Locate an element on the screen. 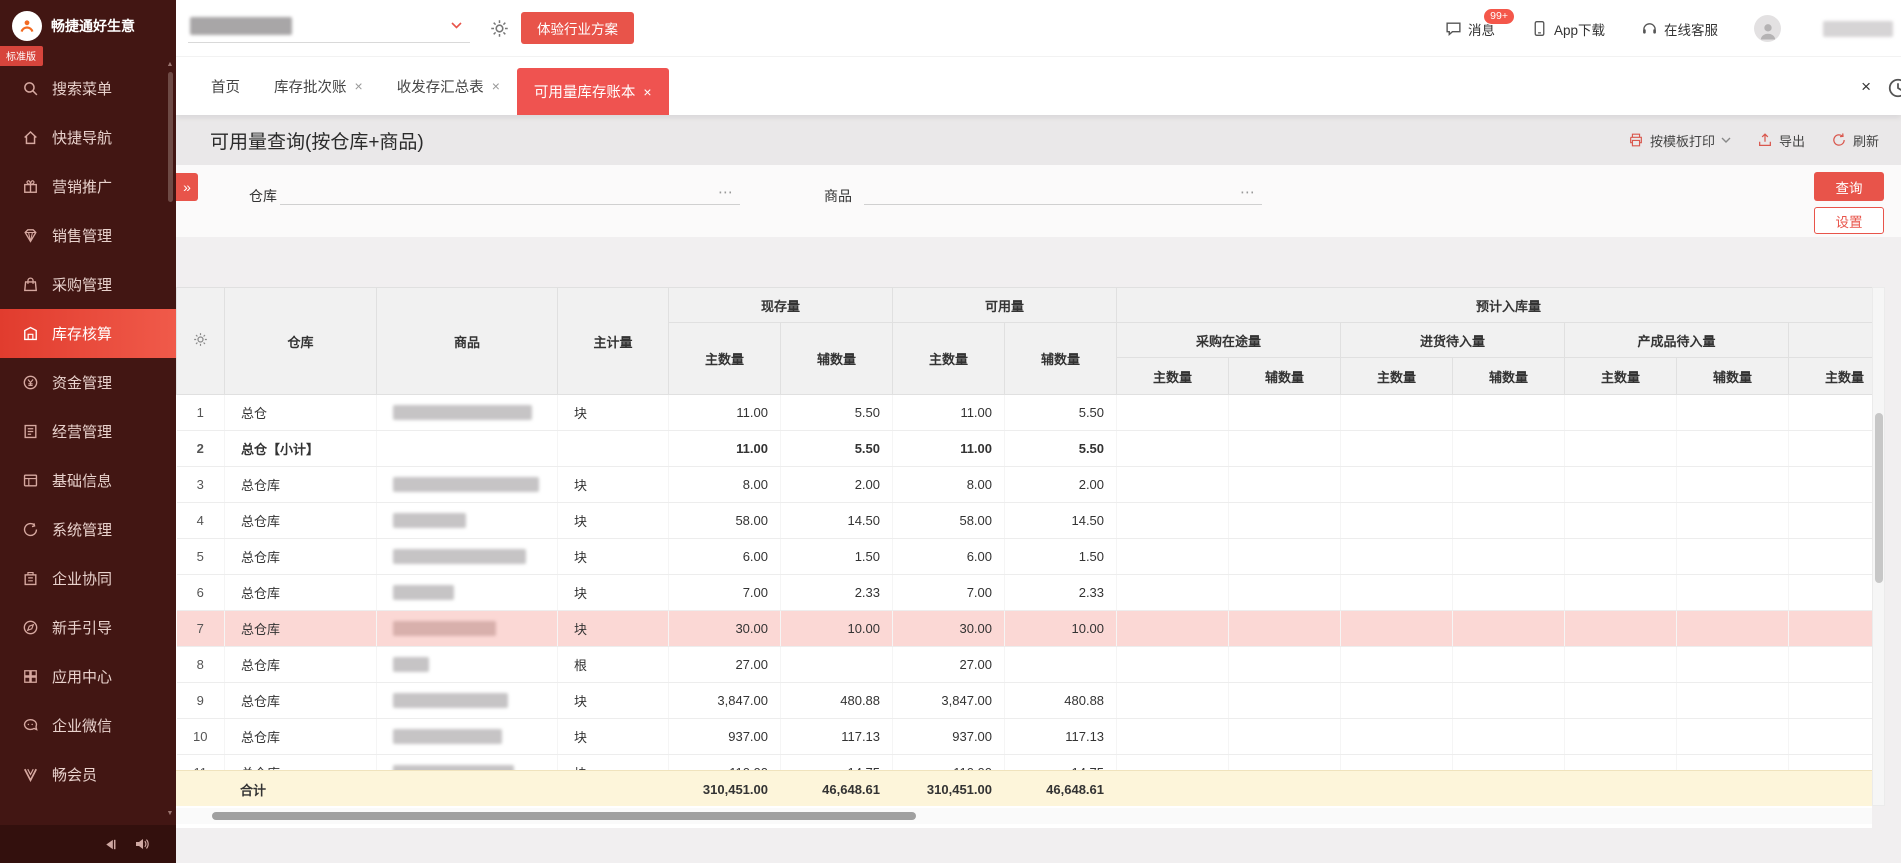  unit-cell: 块 is located at coordinates (613, 556).